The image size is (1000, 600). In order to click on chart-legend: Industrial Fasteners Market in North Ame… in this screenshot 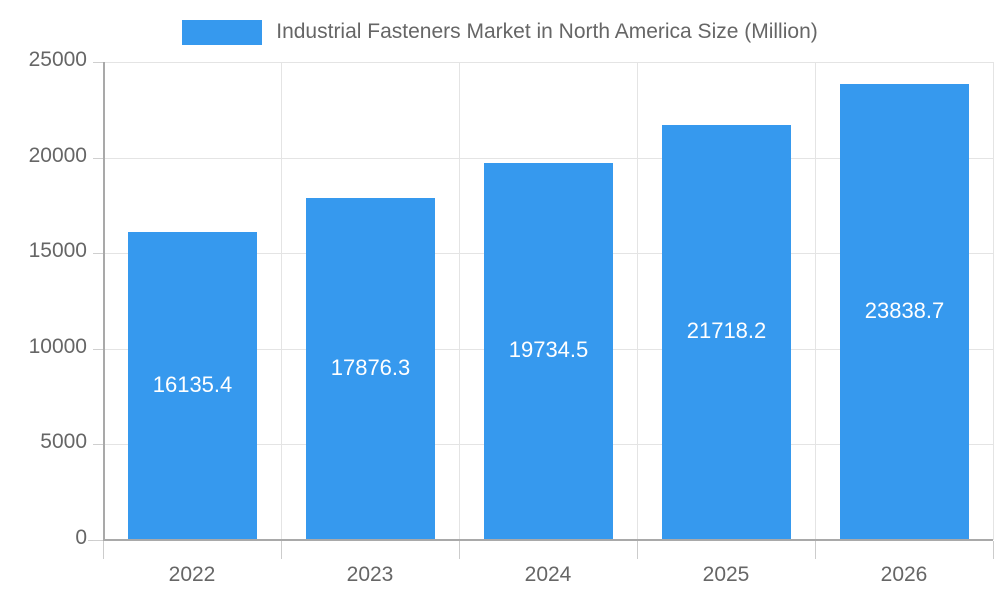, I will do `click(500, 32)`.